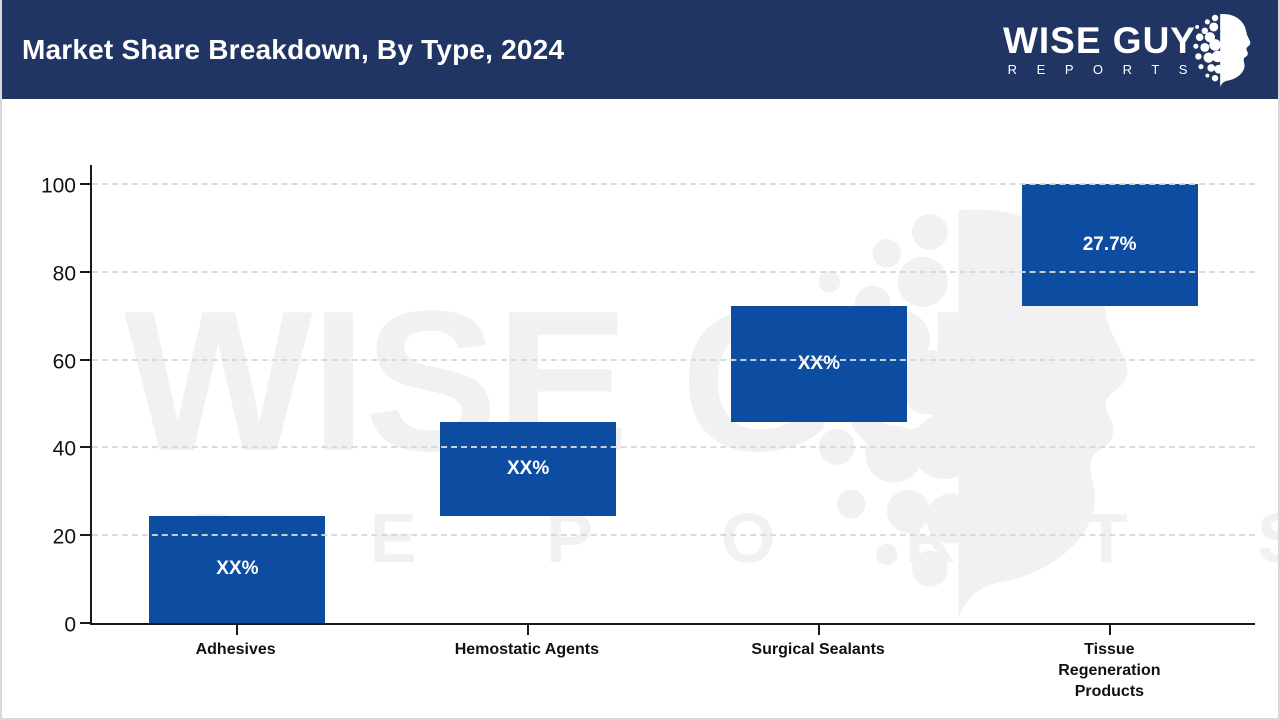 Image resolution: width=1280 pixels, height=720 pixels. I want to click on y-tick-label: 20, so click(64, 537).